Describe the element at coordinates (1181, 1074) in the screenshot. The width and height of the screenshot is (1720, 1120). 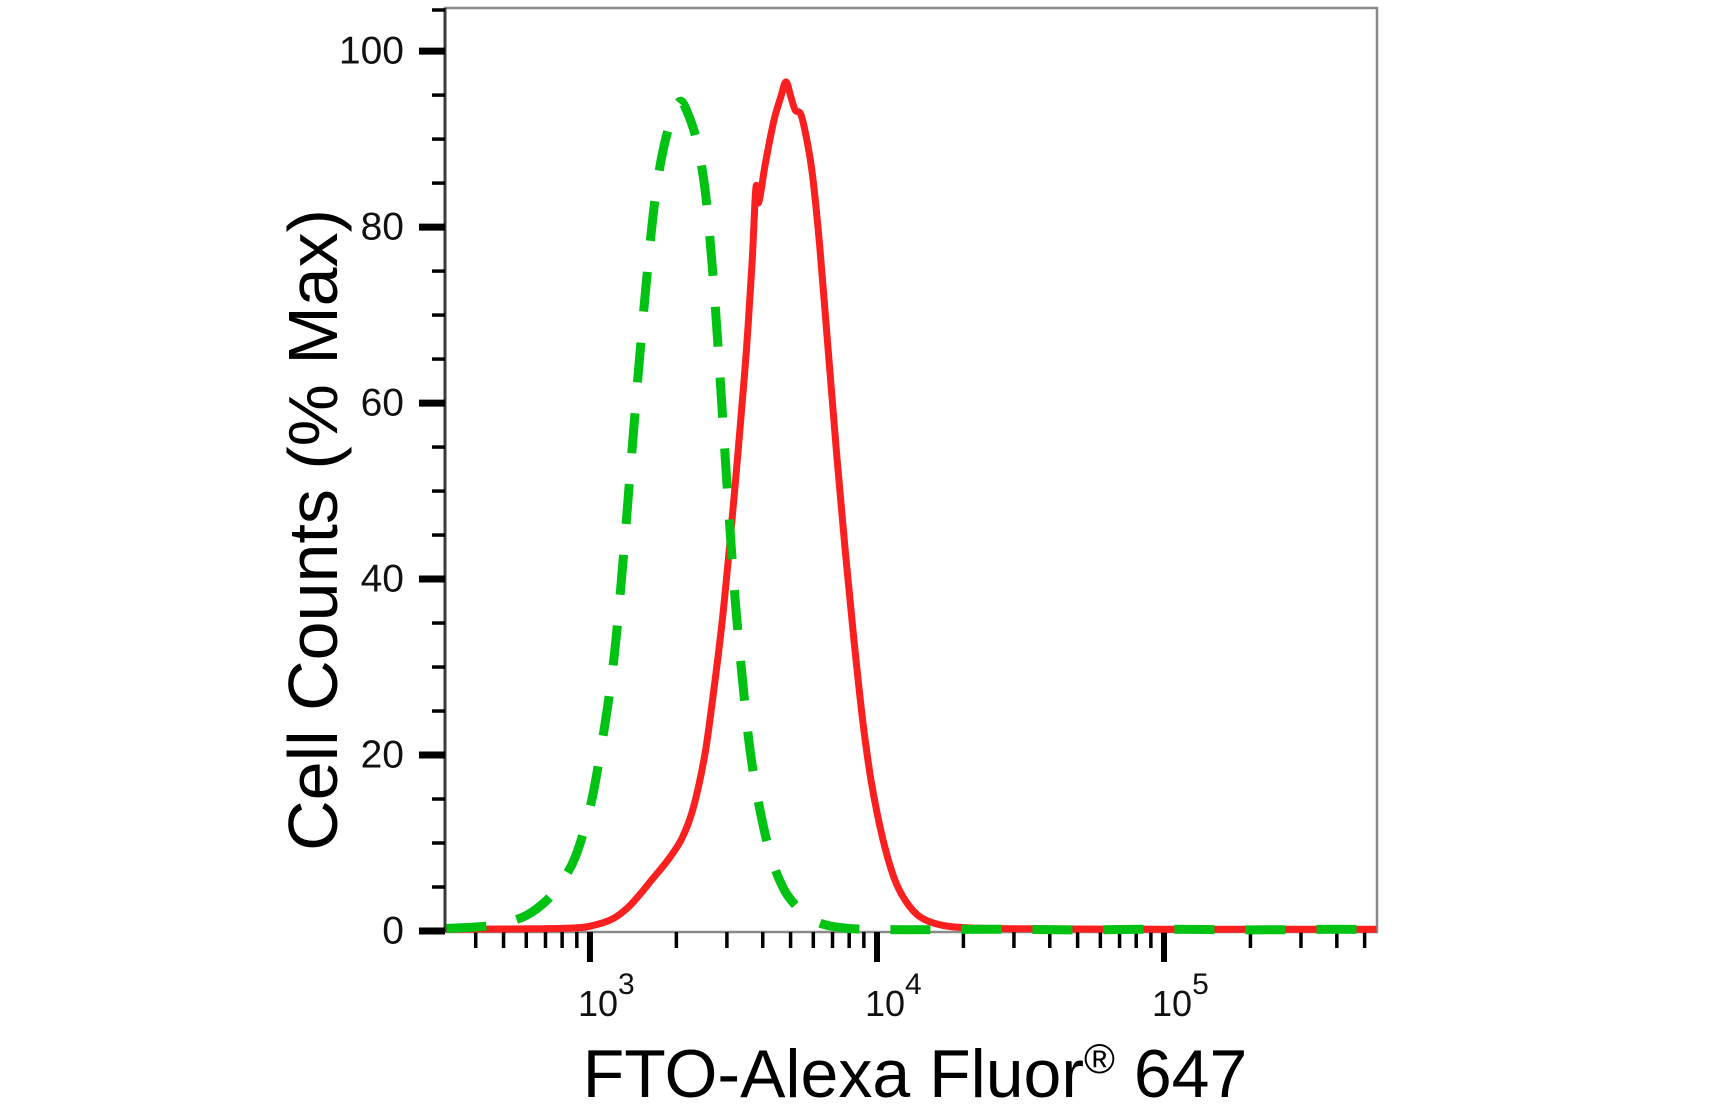
I see `x-axis-title-suffix: 647` at that location.